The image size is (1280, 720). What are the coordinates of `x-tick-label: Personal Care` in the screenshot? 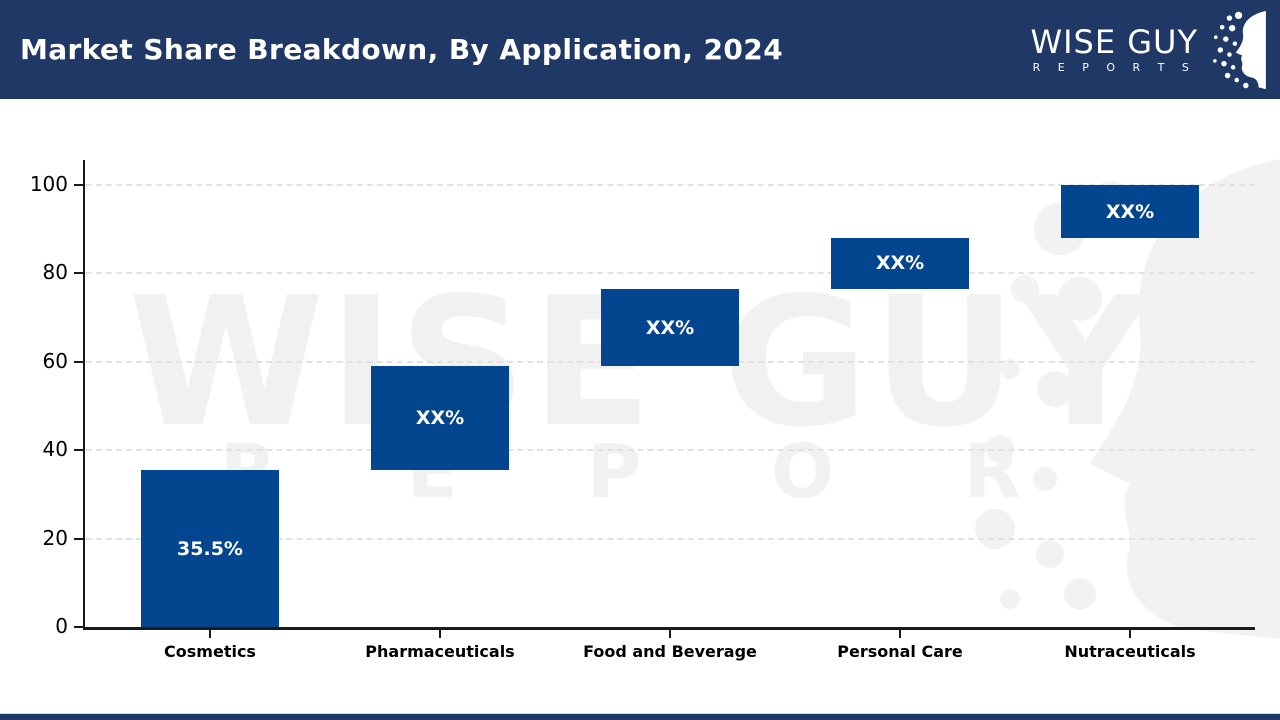 It's located at (900, 651).